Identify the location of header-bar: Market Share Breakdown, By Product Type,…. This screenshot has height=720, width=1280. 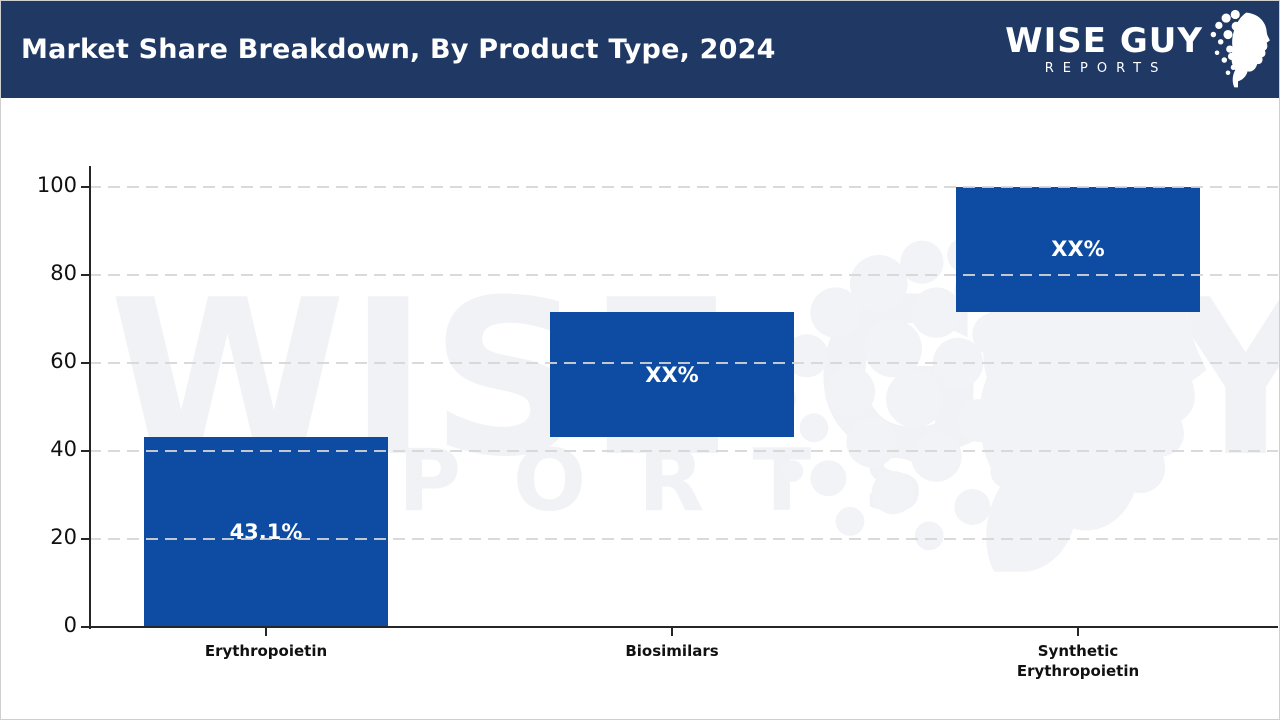
(640, 49).